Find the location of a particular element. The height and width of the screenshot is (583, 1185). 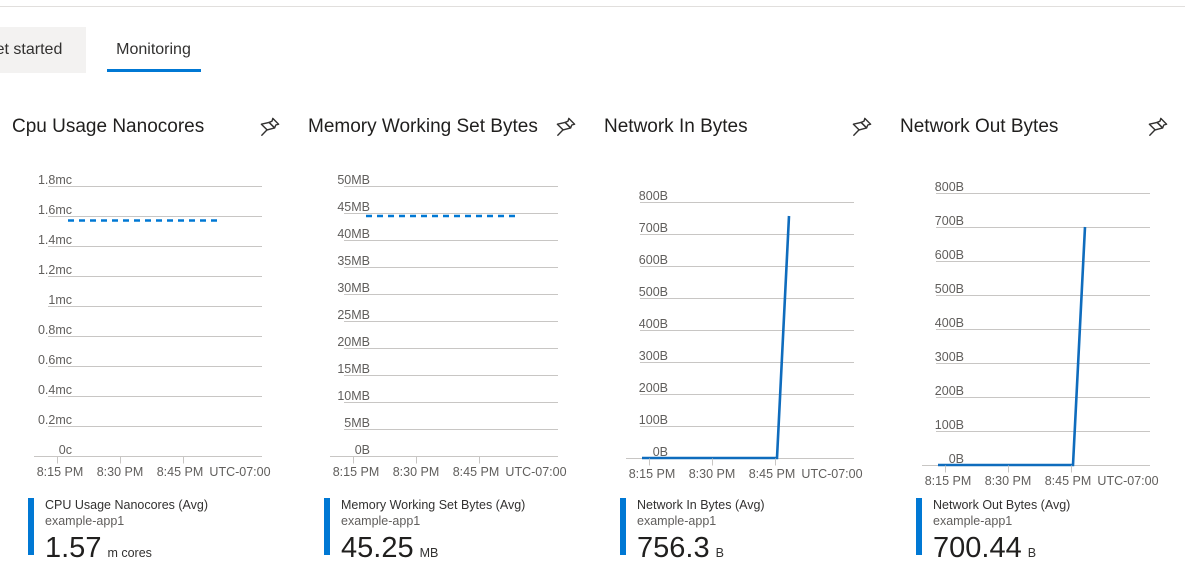

tab-monitoring-label: Monitoring is located at coordinates (153, 49).